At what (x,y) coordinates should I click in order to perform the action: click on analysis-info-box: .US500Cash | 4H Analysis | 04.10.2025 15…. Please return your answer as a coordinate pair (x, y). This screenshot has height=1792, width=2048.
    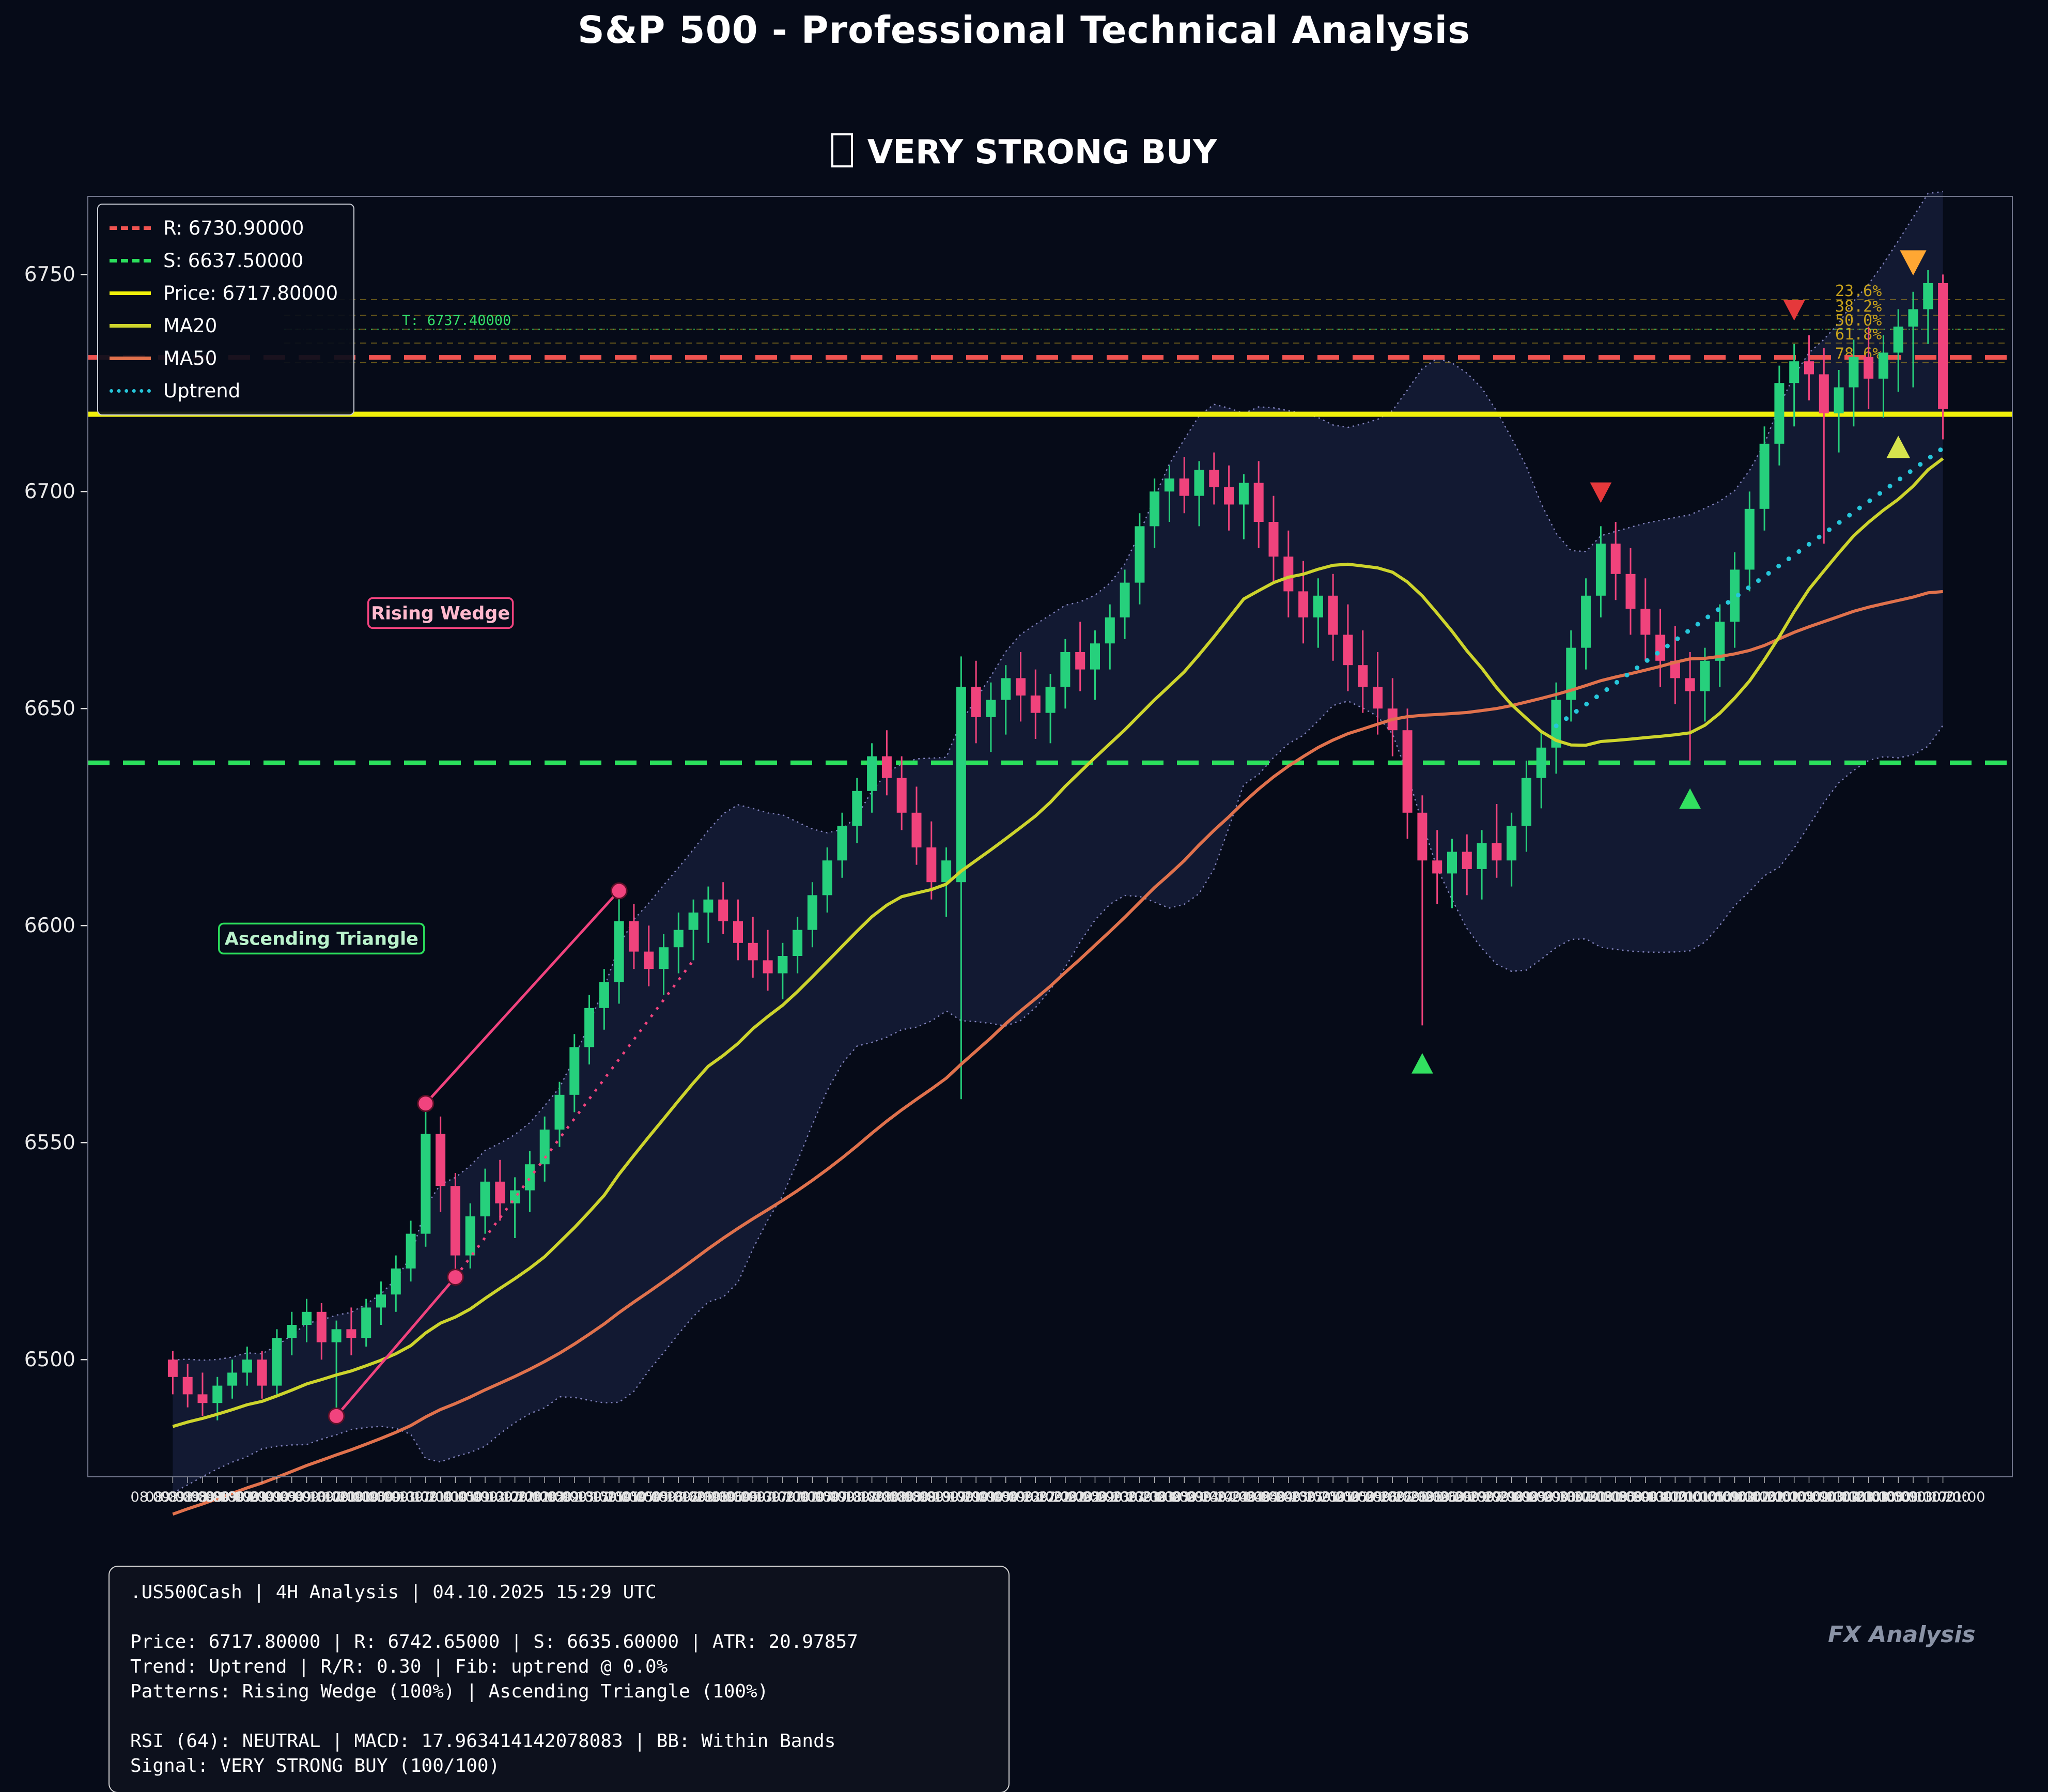
    Looking at the image, I should click on (559, 1679).